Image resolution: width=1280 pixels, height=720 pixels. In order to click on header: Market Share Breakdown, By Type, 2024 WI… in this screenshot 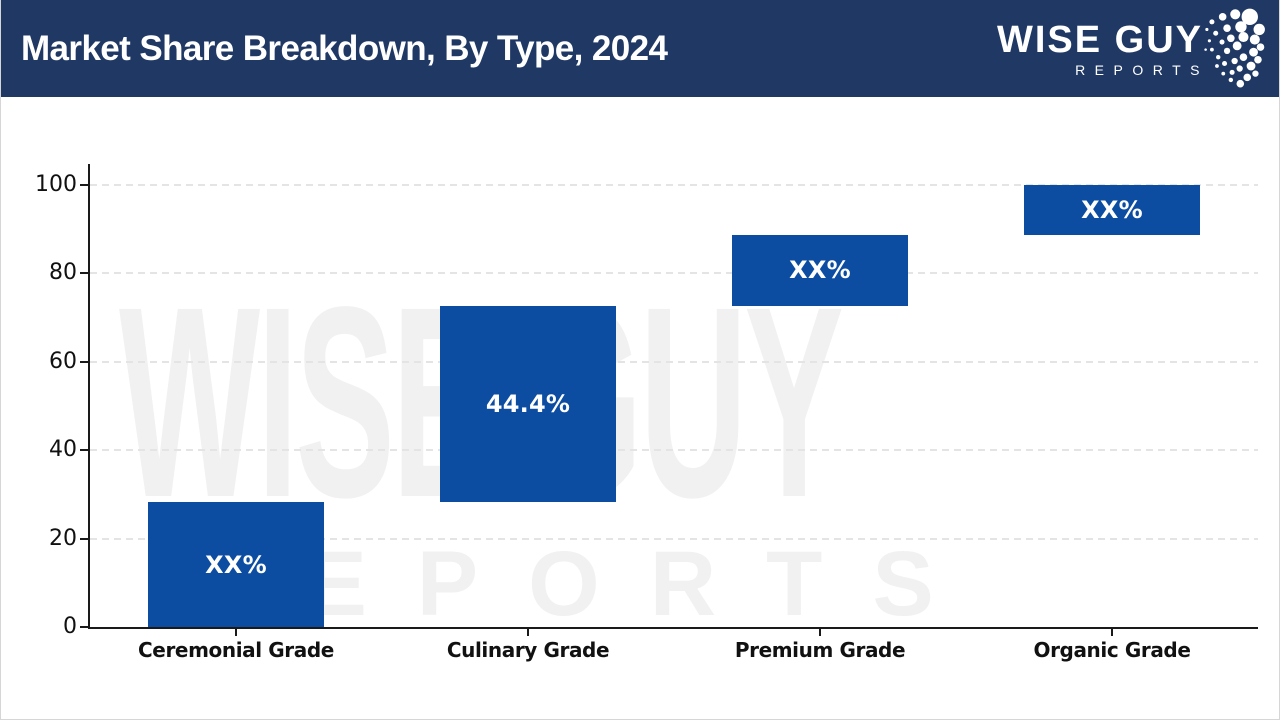, I will do `click(640, 48)`.